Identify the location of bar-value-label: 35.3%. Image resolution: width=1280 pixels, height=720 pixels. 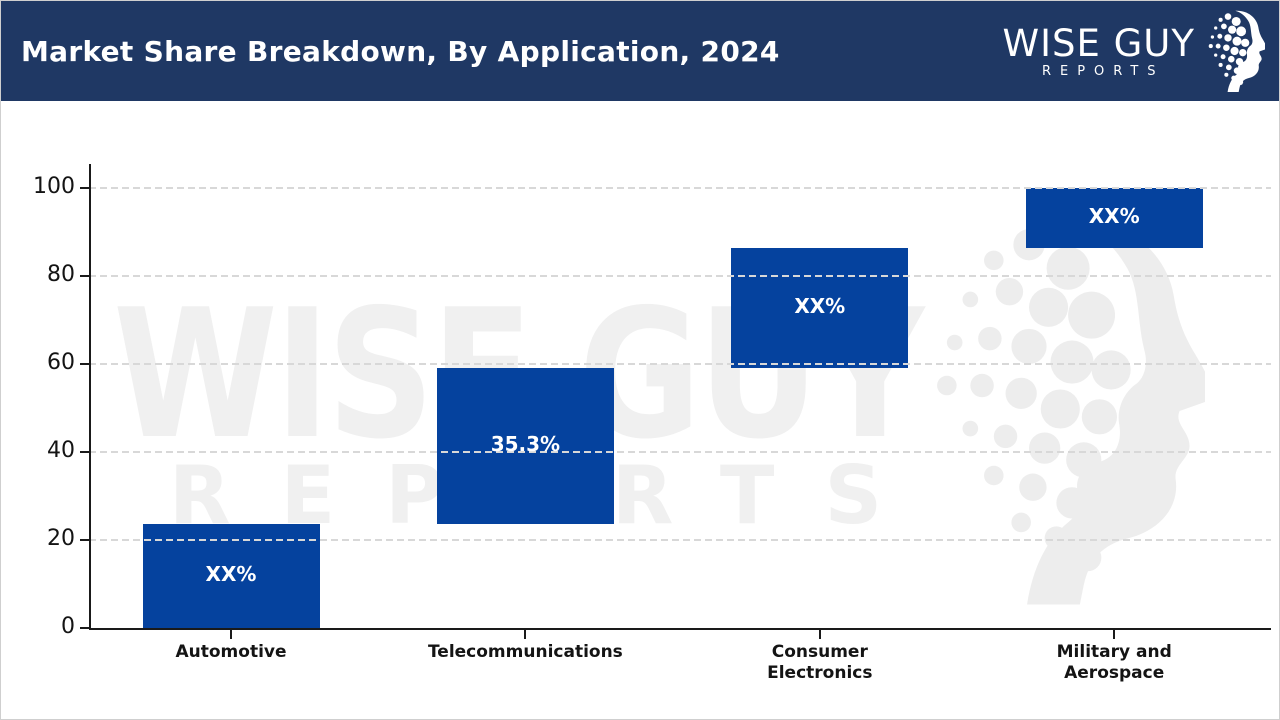
(525, 444).